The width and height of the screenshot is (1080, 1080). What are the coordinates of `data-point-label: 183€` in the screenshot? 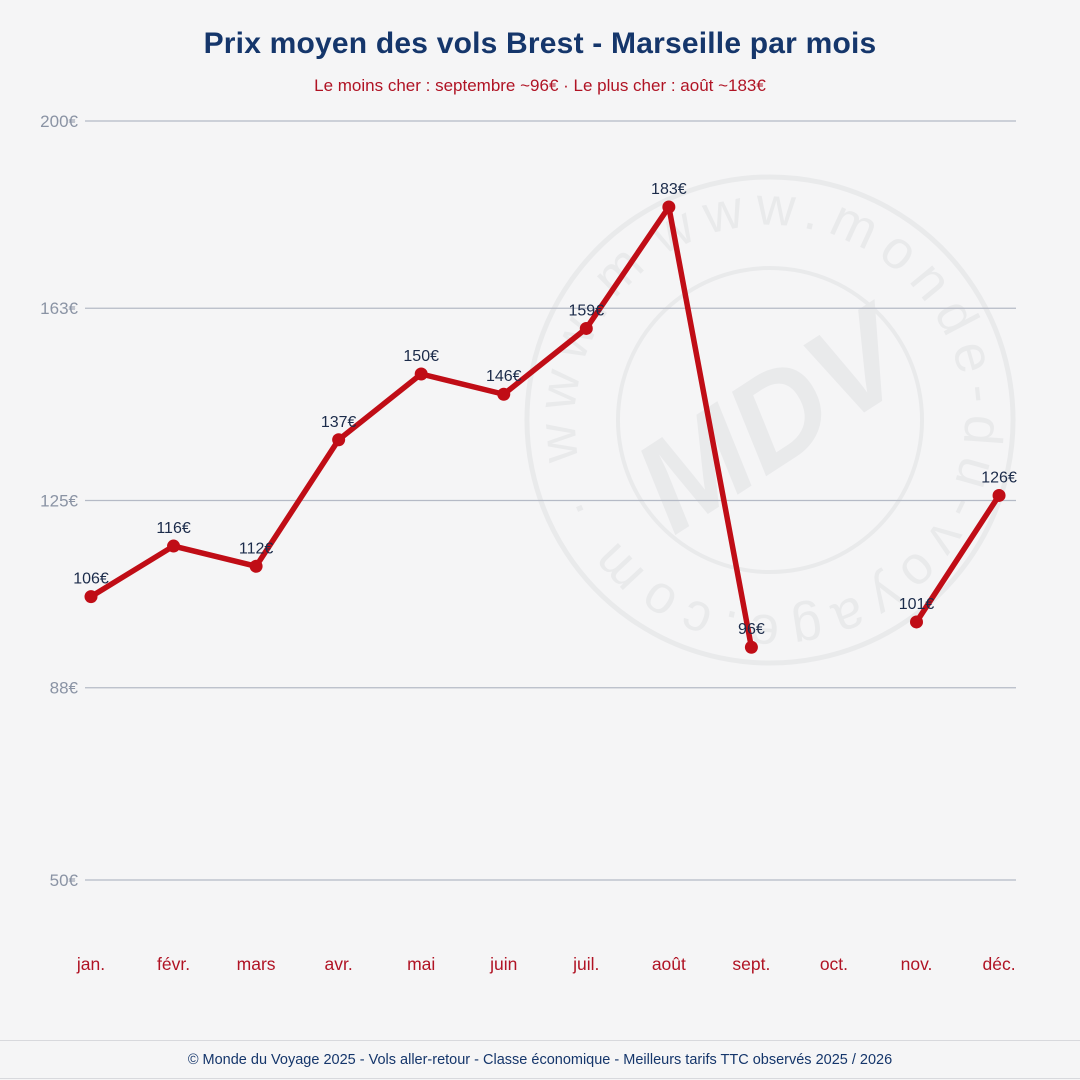 It's located at (669, 189).